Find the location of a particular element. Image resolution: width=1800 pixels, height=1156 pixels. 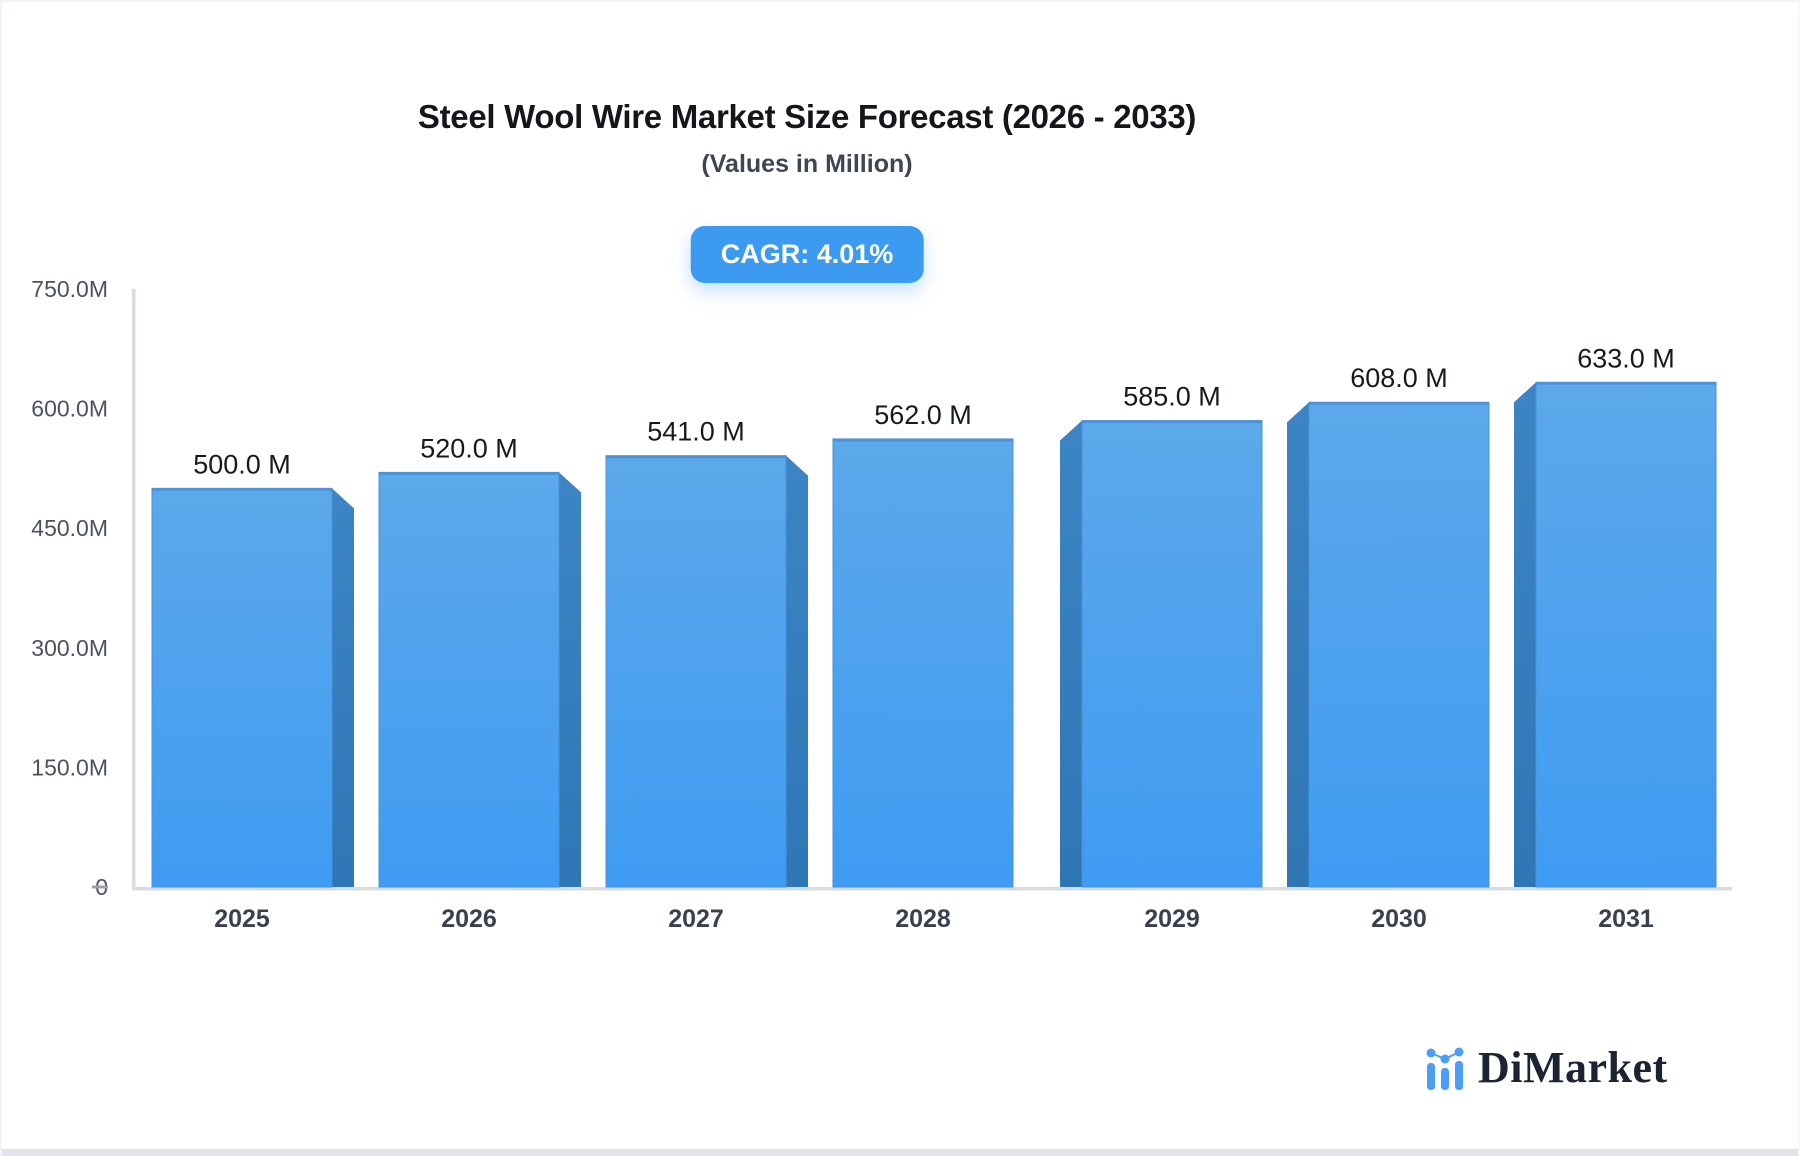

bar-chart-sparkline-icon is located at coordinates (1445, 1068).